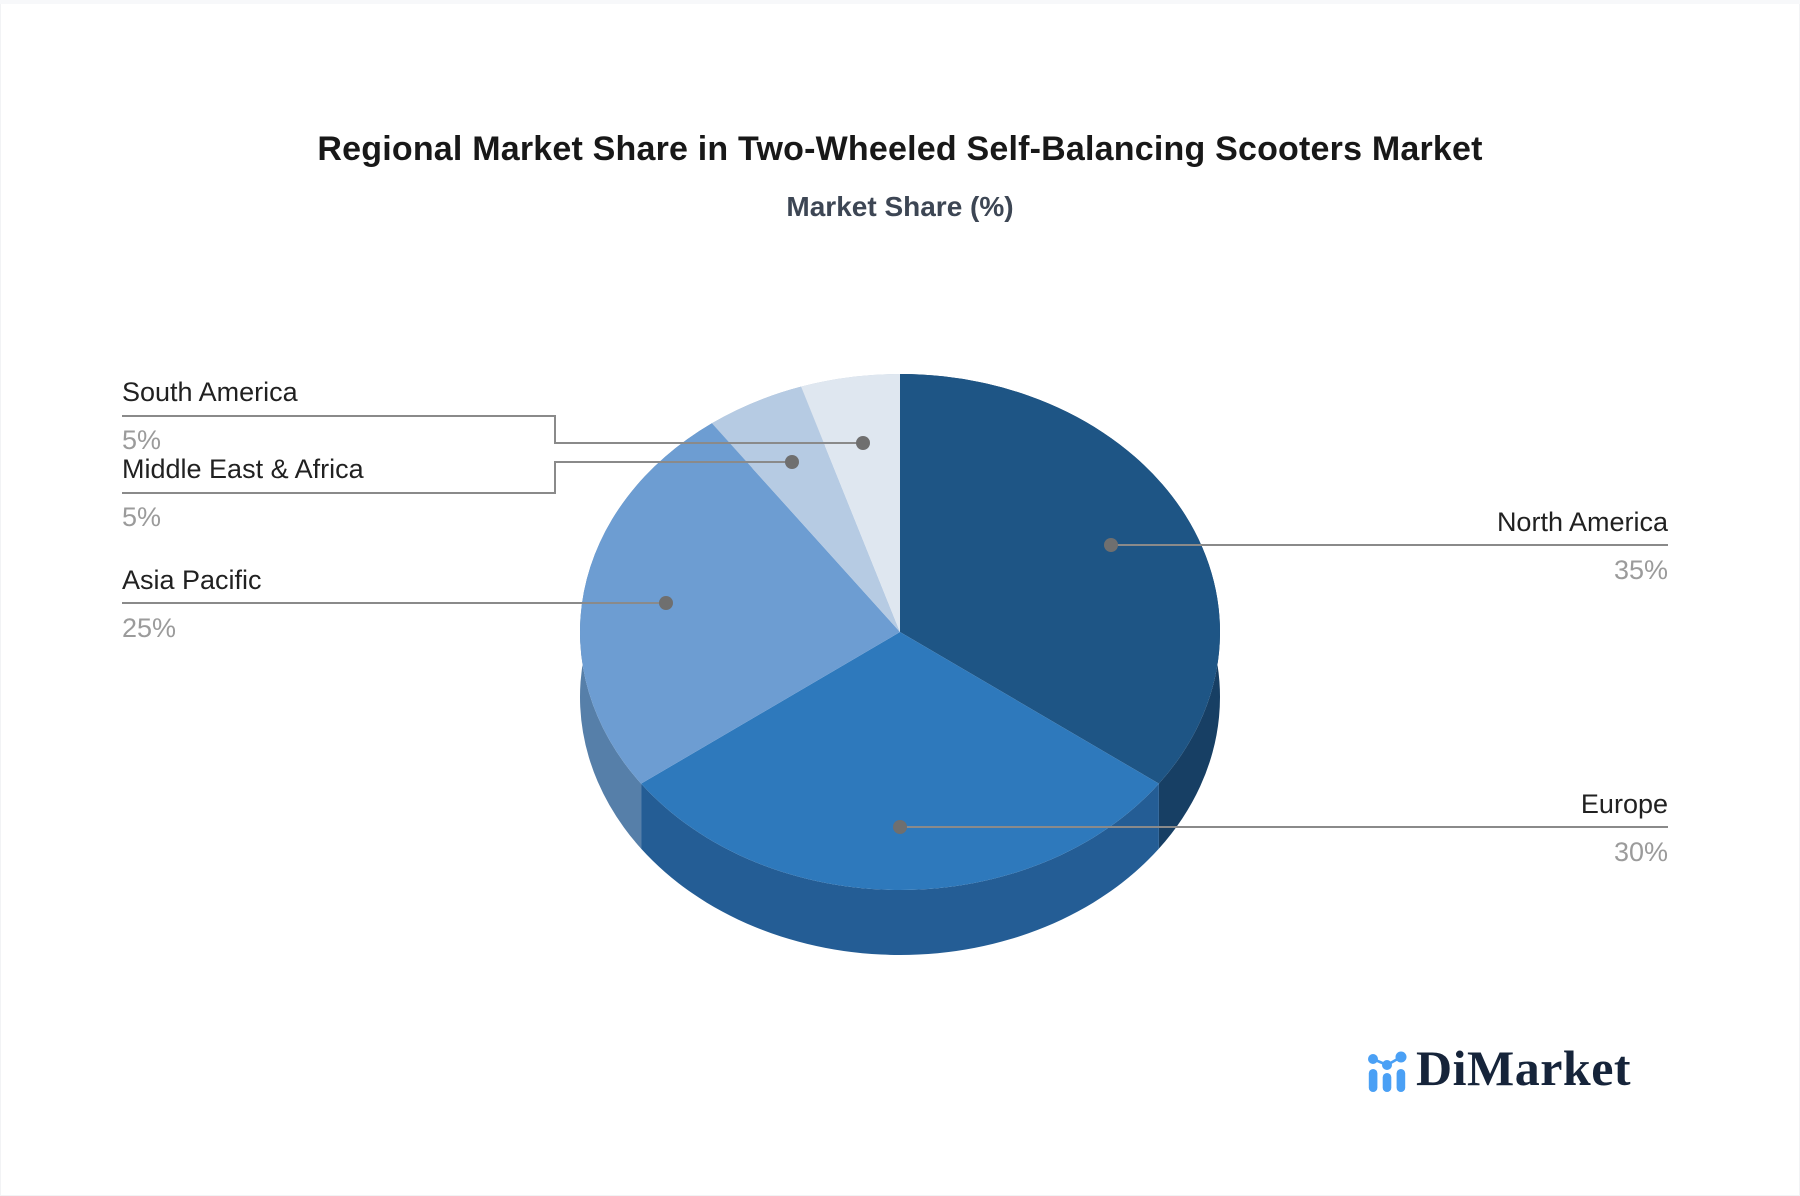 This screenshot has width=1800, height=1196. What do you see at coordinates (863, 443) in the screenshot?
I see `callout-dot-south-america` at bounding box center [863, 443].